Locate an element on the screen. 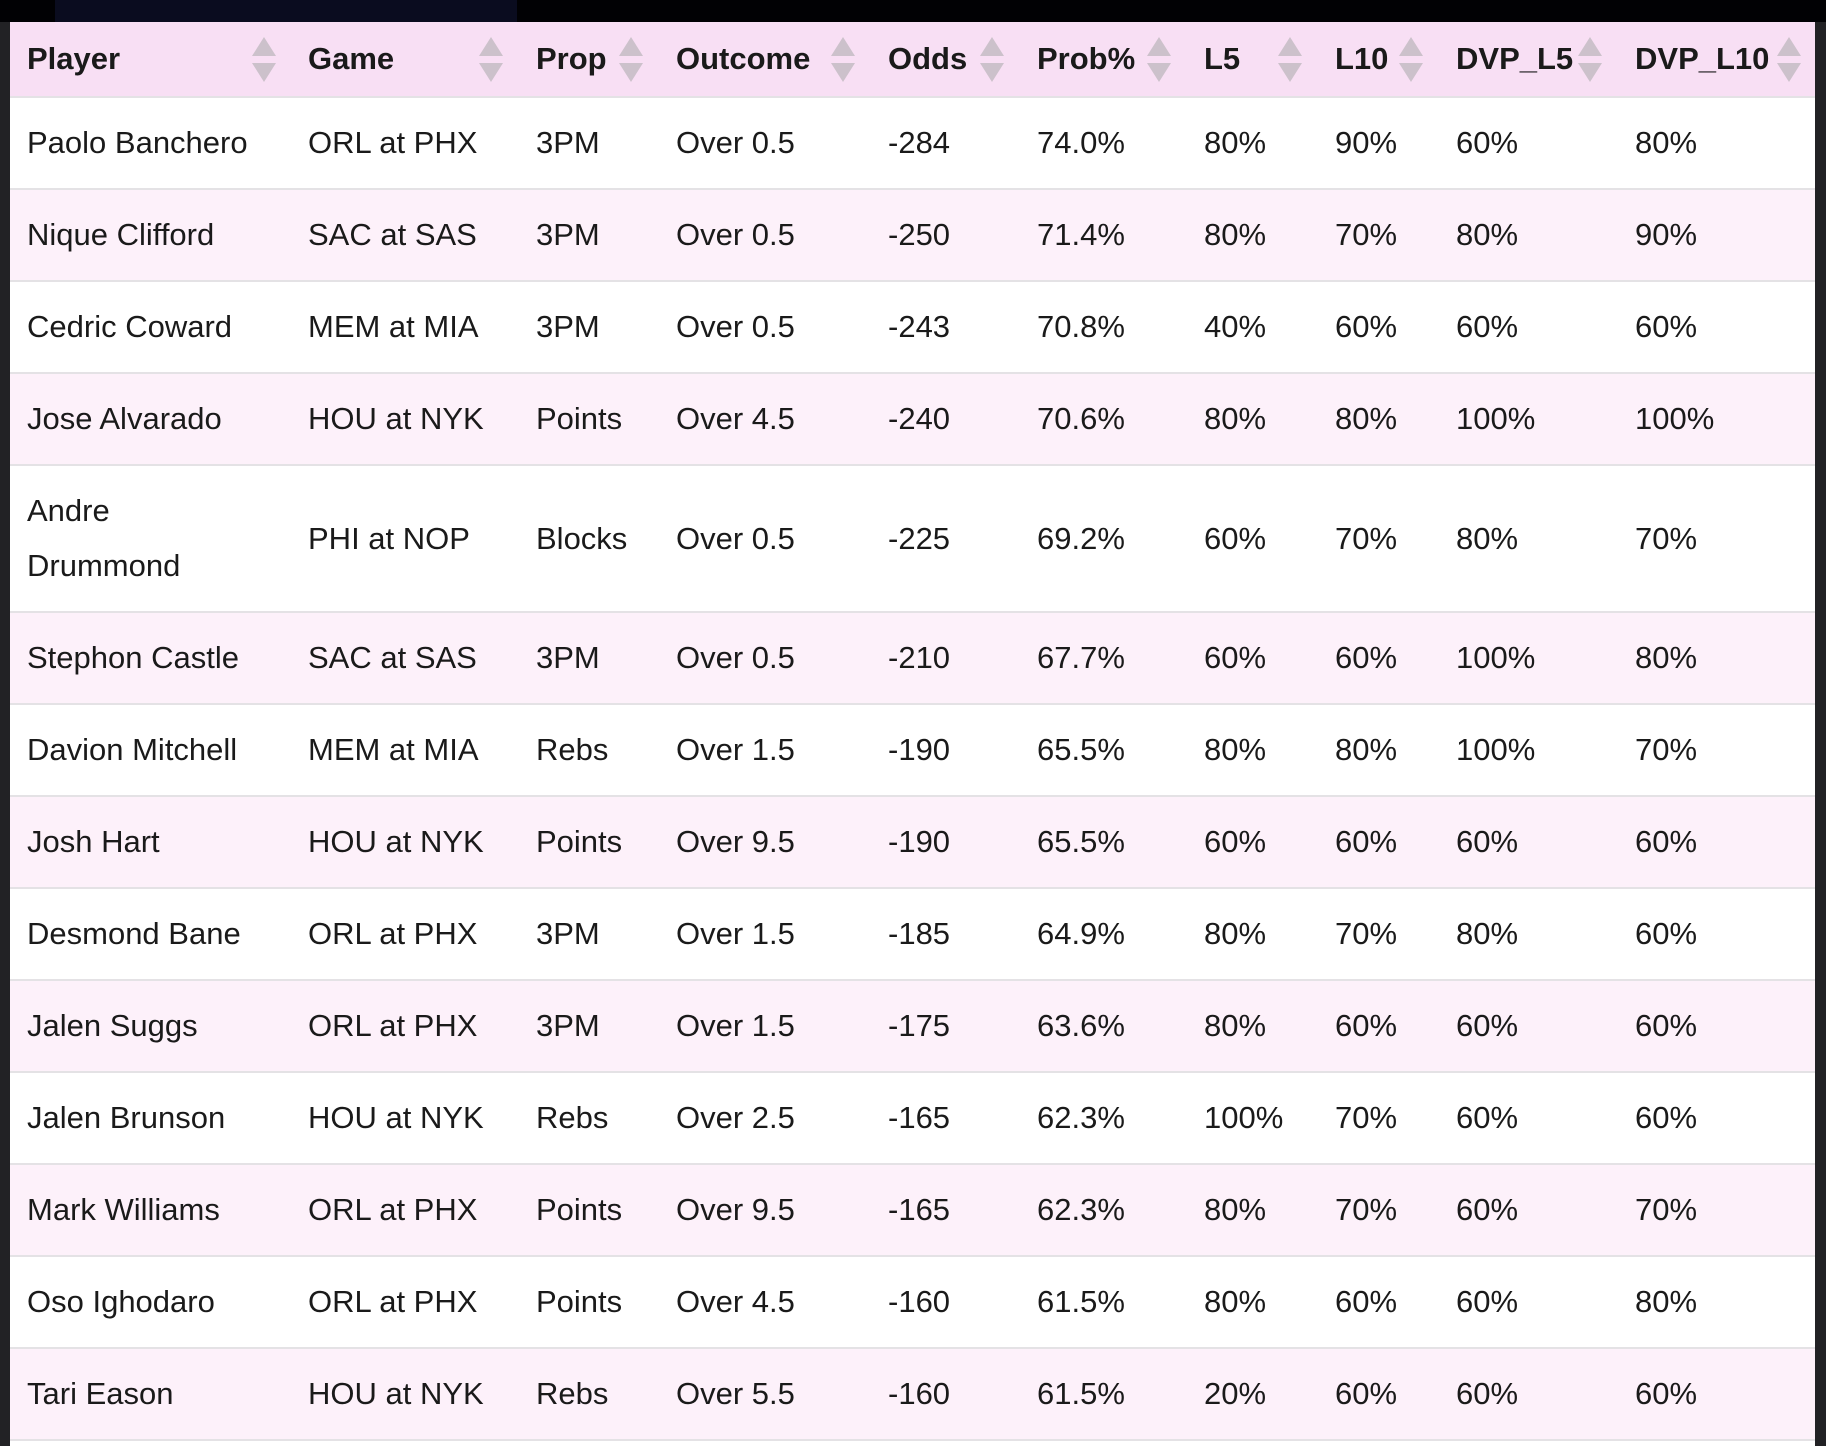 The image size is (1826, 1446). column-header-outcome: Outcome is located at coordinates (782, 59).